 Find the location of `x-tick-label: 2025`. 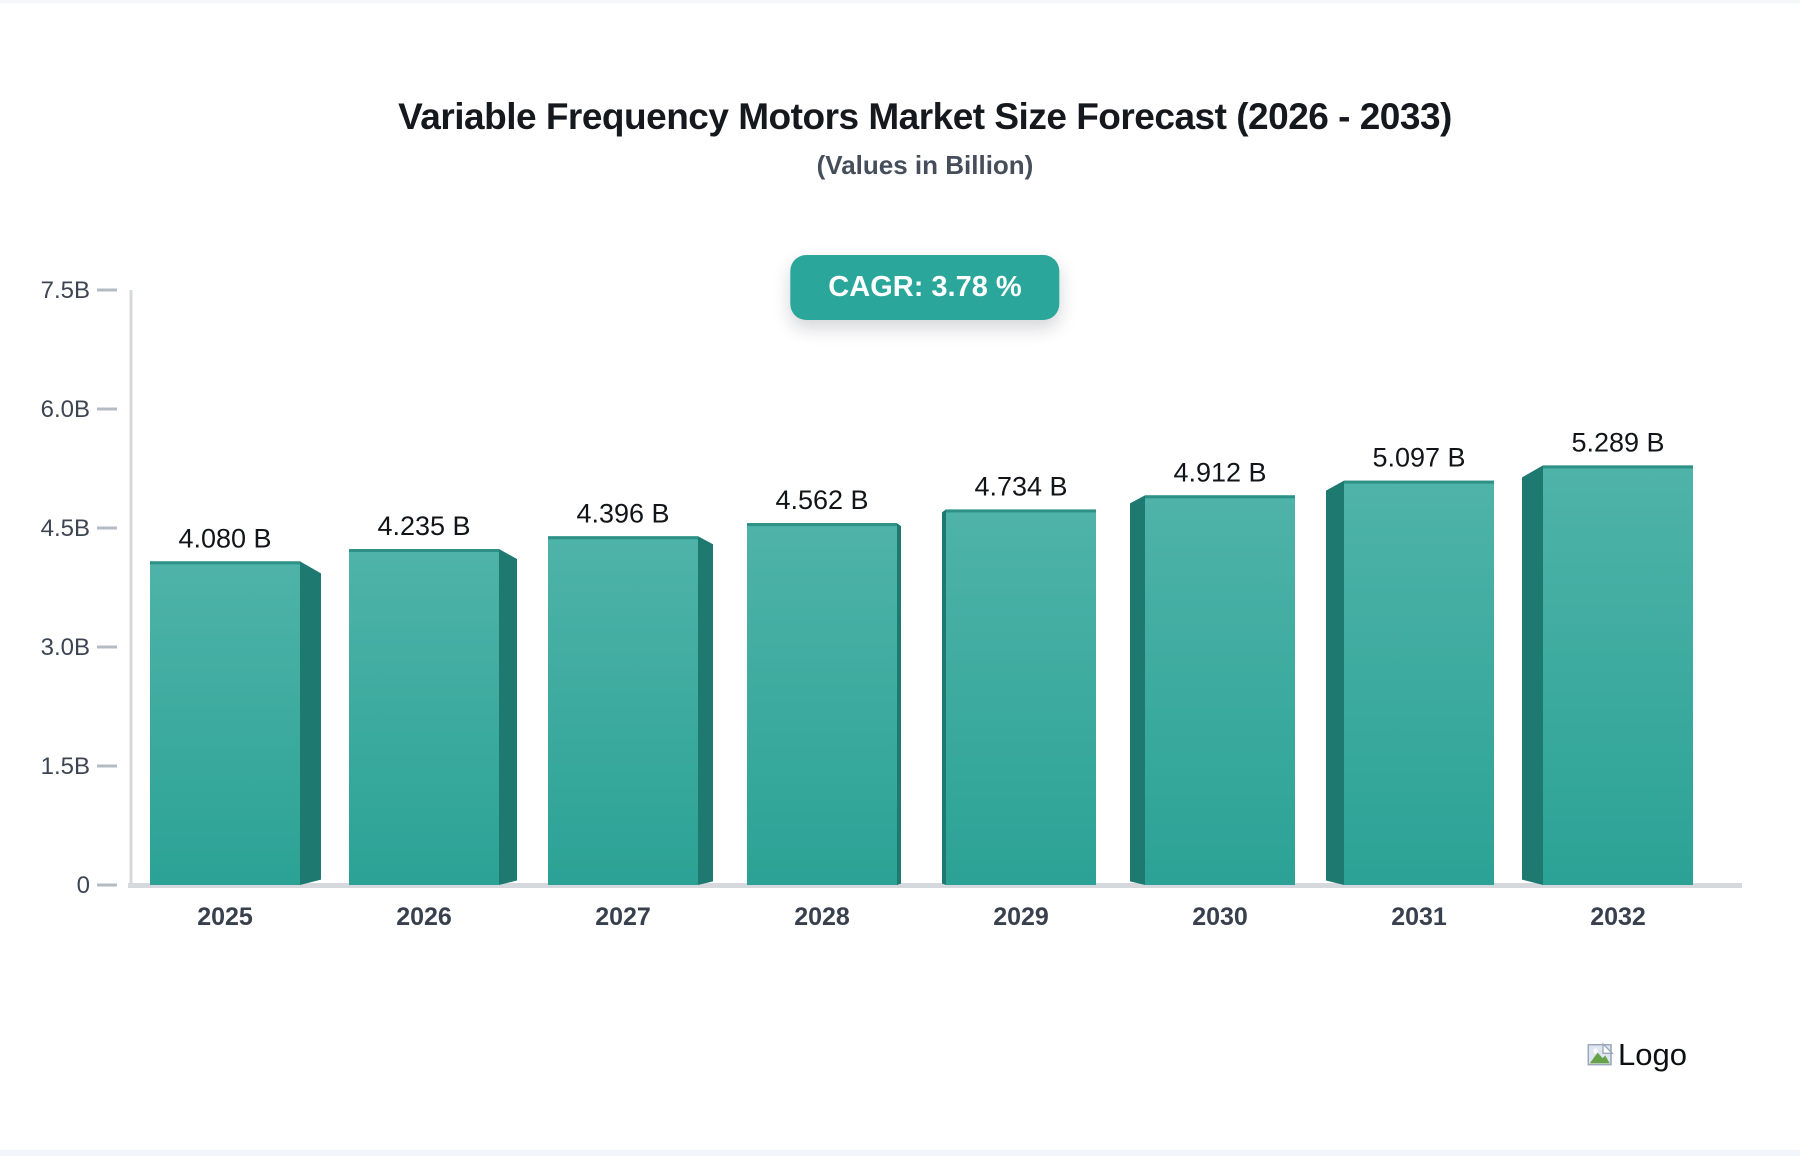

x-tick-label: 2025 is located at coordinates (225, 917).